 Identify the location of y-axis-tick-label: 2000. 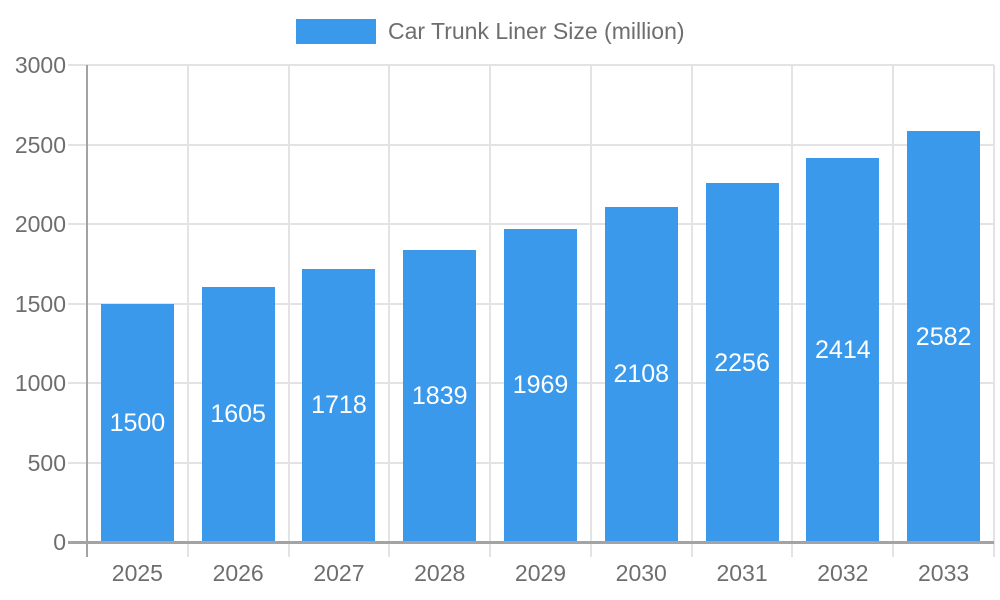
(40, 224).